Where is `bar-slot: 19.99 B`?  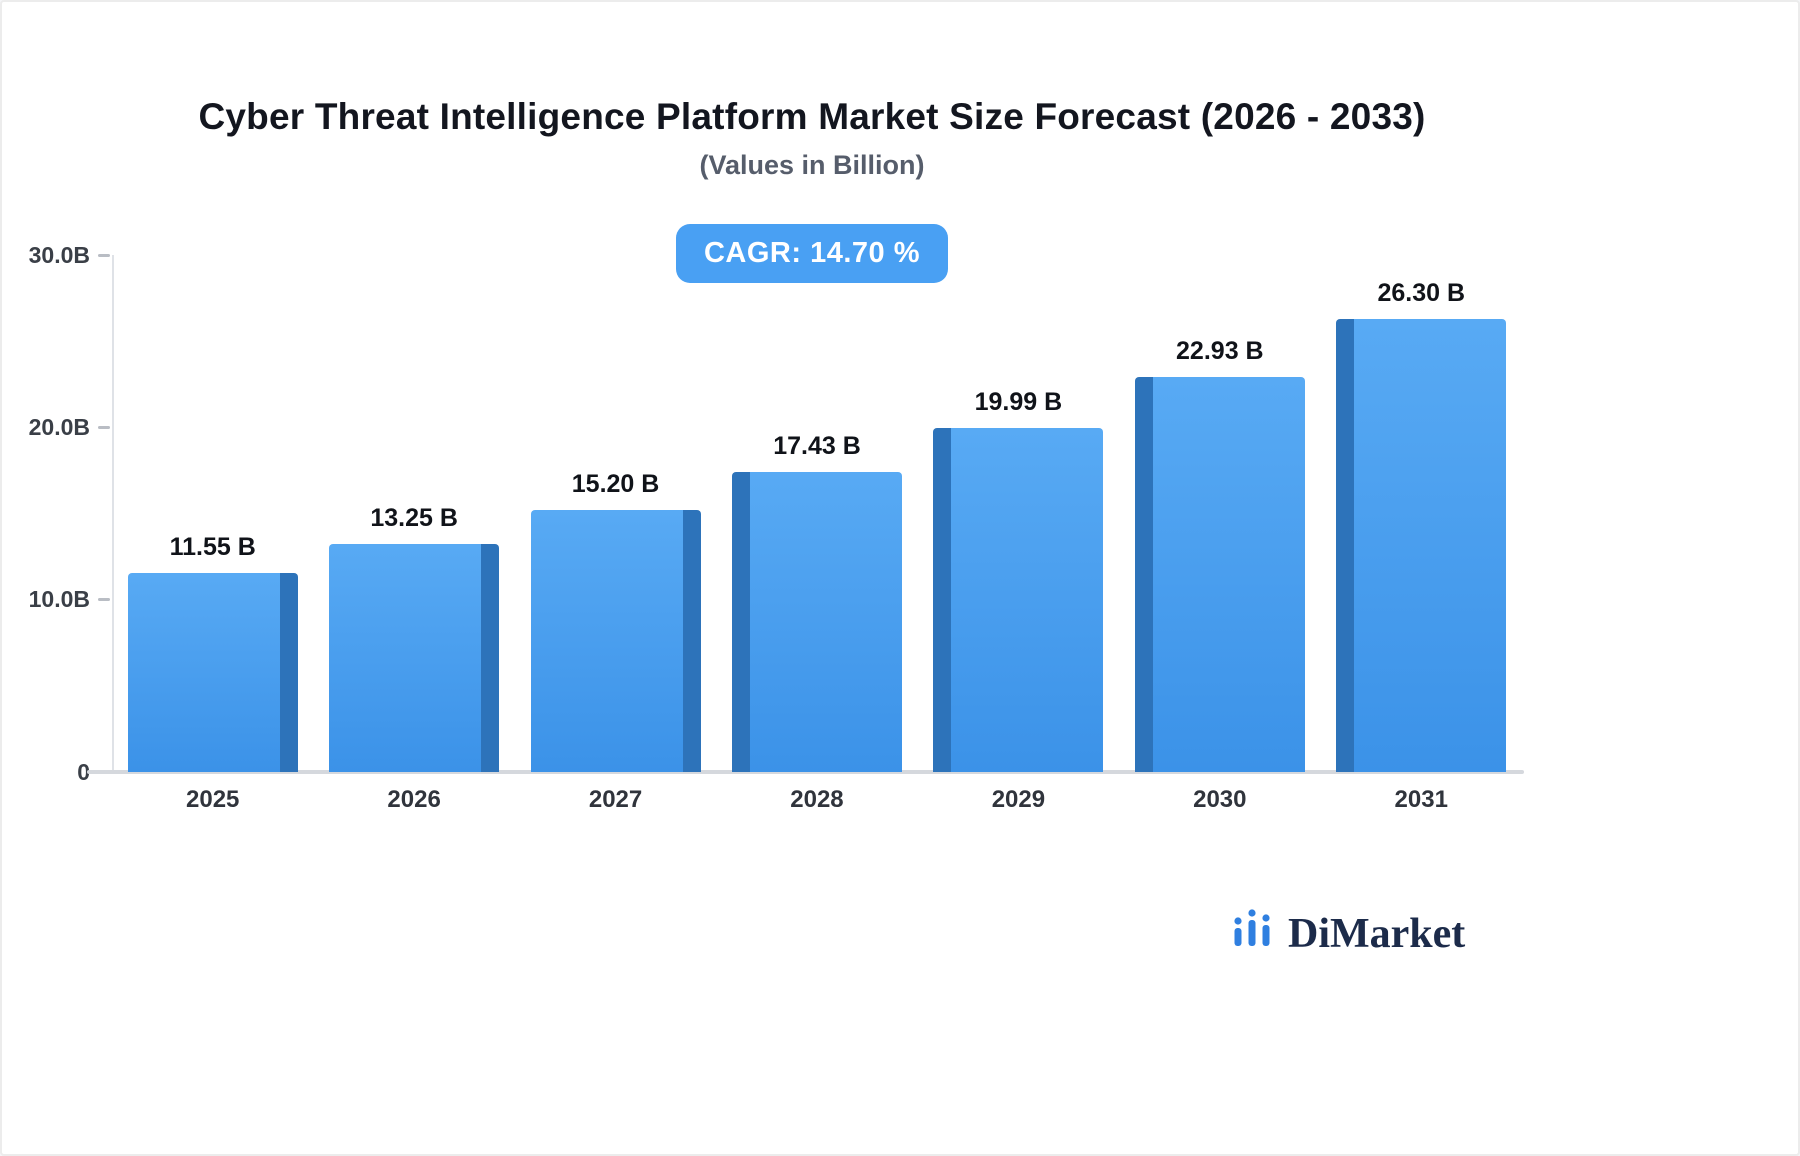
bar-slot: 19.99 B is located at coordinates (1018, 513).